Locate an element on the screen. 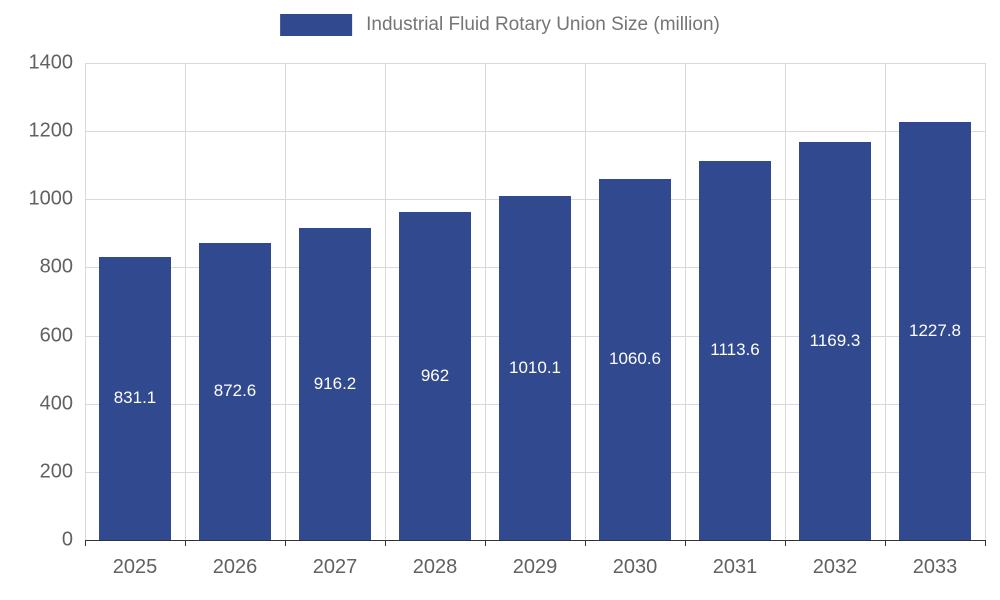  y-tick-label: 0 is located at coordinates (67, 539).